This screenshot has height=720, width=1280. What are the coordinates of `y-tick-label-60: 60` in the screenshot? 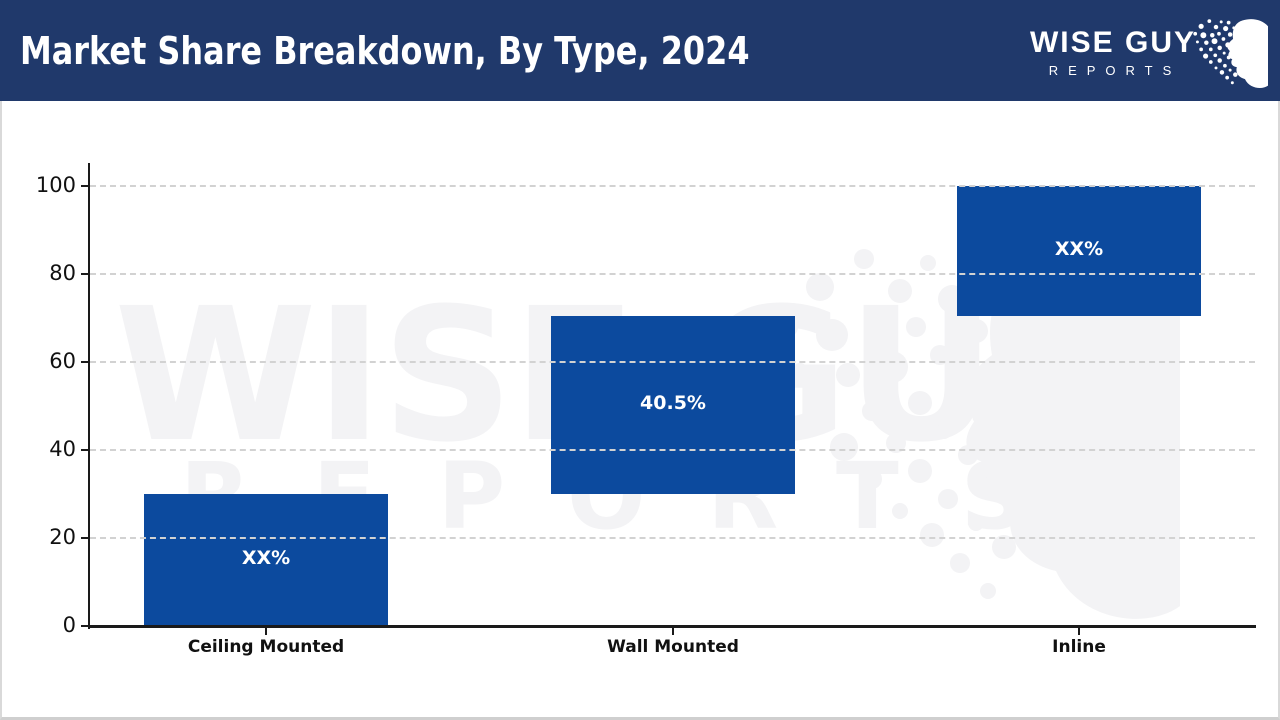 It's located at (62, 361).